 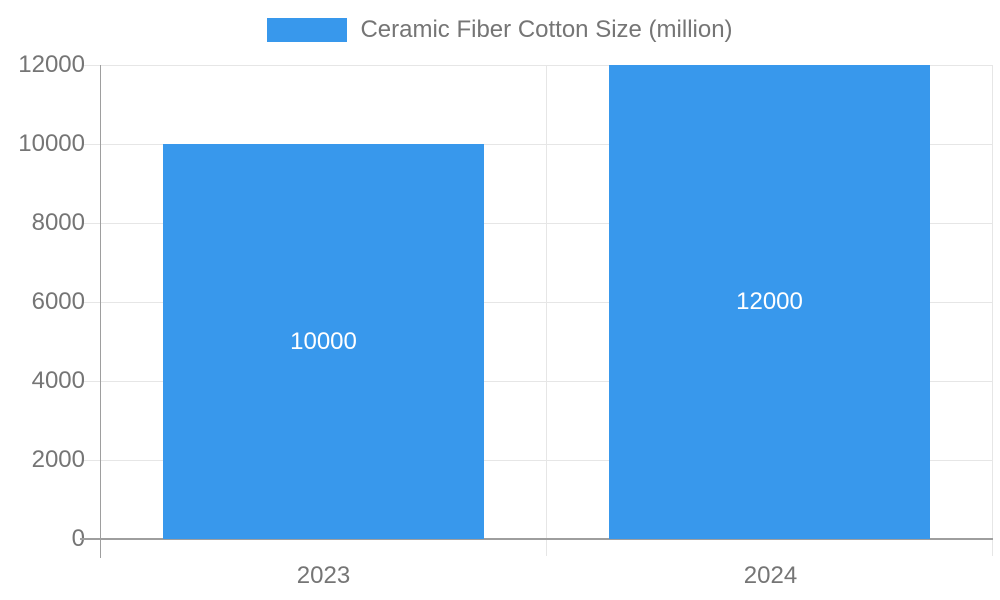 I want to click on bar-value-label: 12000, so click(x=769, y=301).